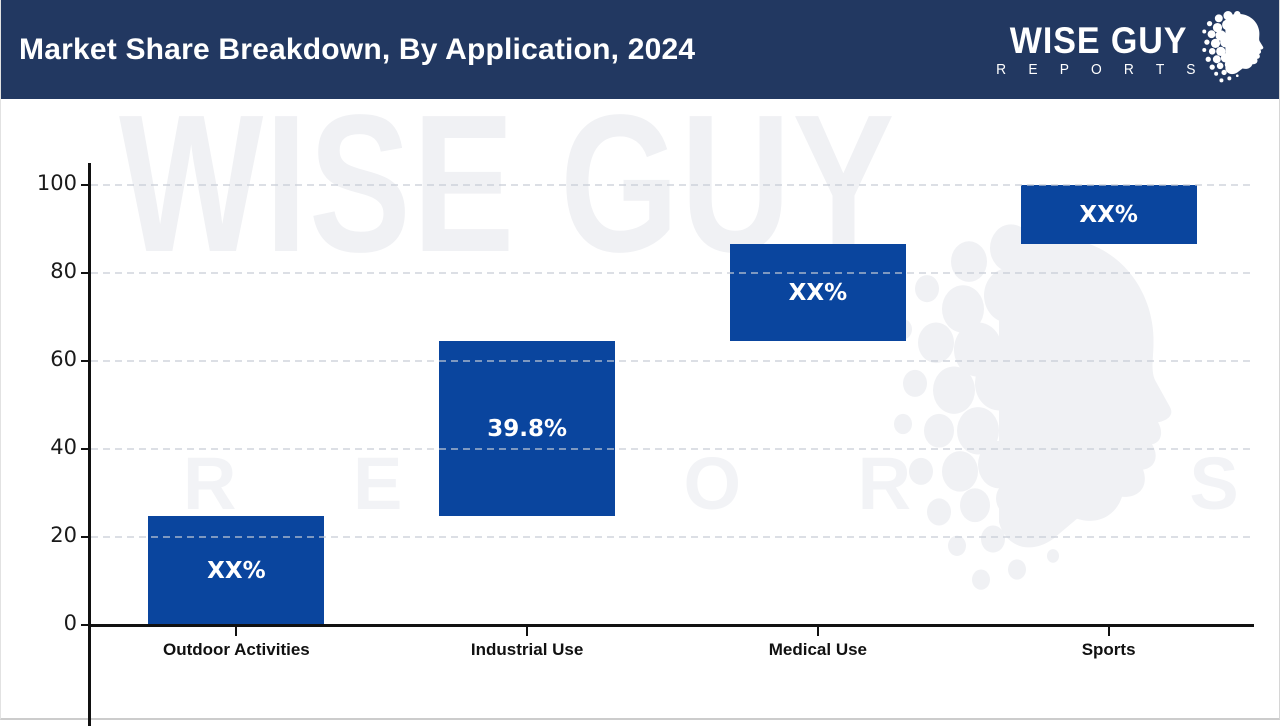  What do you see at coordinates (1233, 46) in the screenshot?
I see `wiseguy-face-icon` at bounding box center [1233, 46].